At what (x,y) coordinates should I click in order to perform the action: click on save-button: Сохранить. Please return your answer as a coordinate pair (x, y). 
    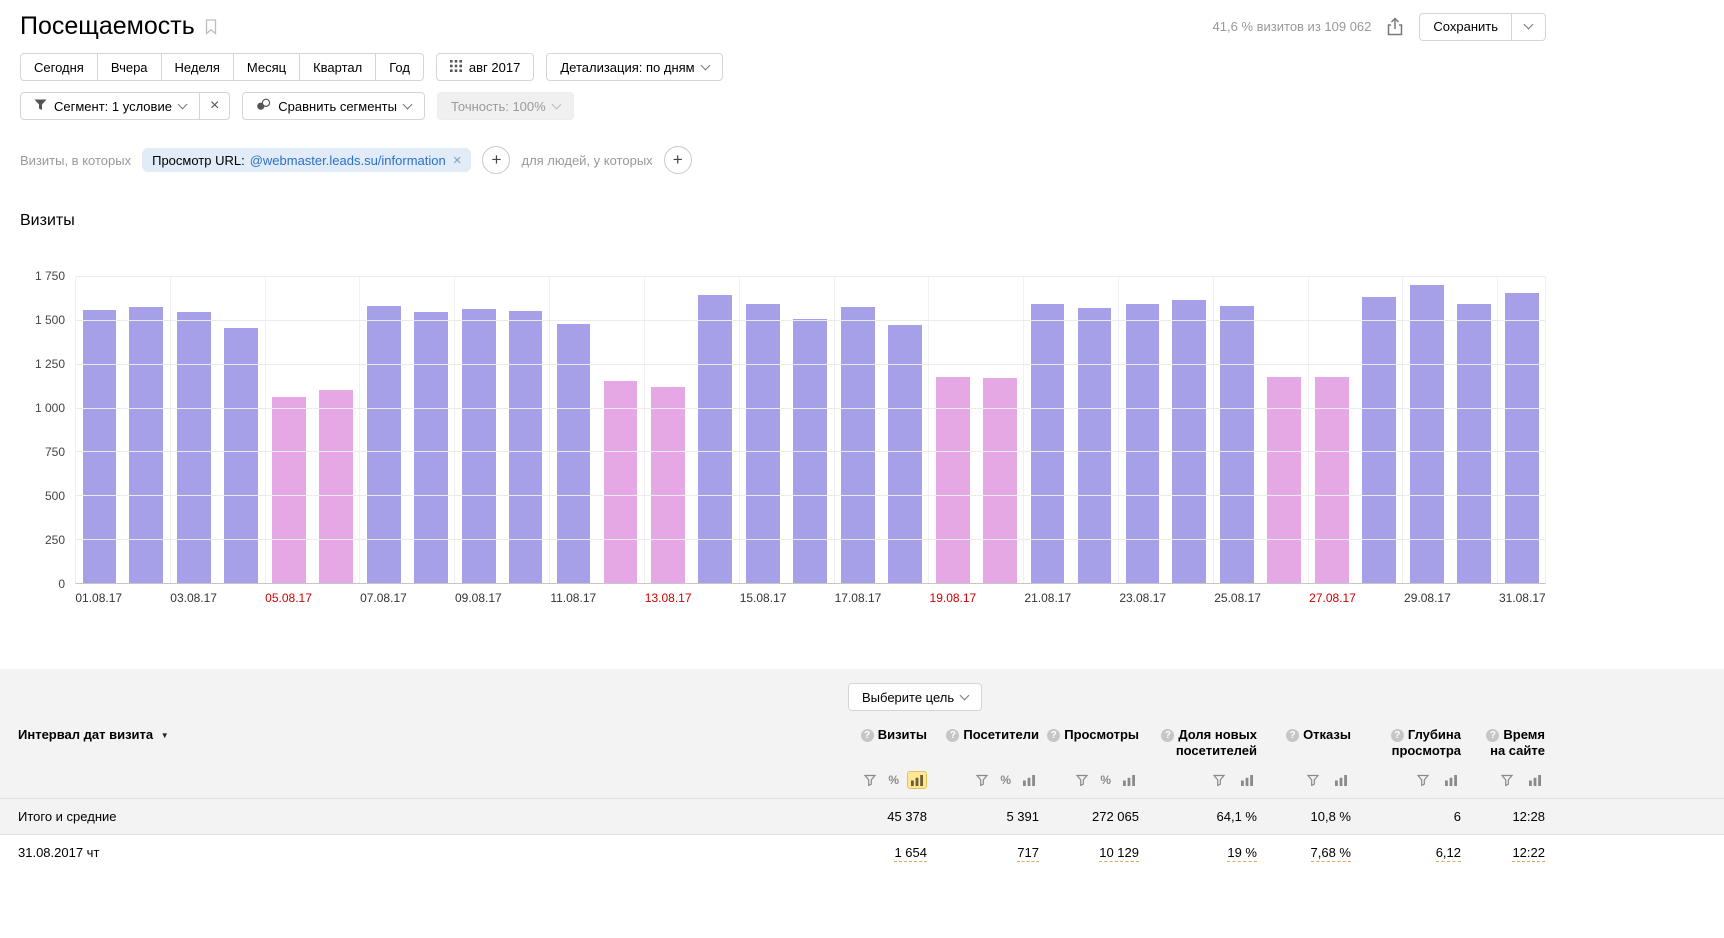
    Looking at the image, I should click on (1465, 26).